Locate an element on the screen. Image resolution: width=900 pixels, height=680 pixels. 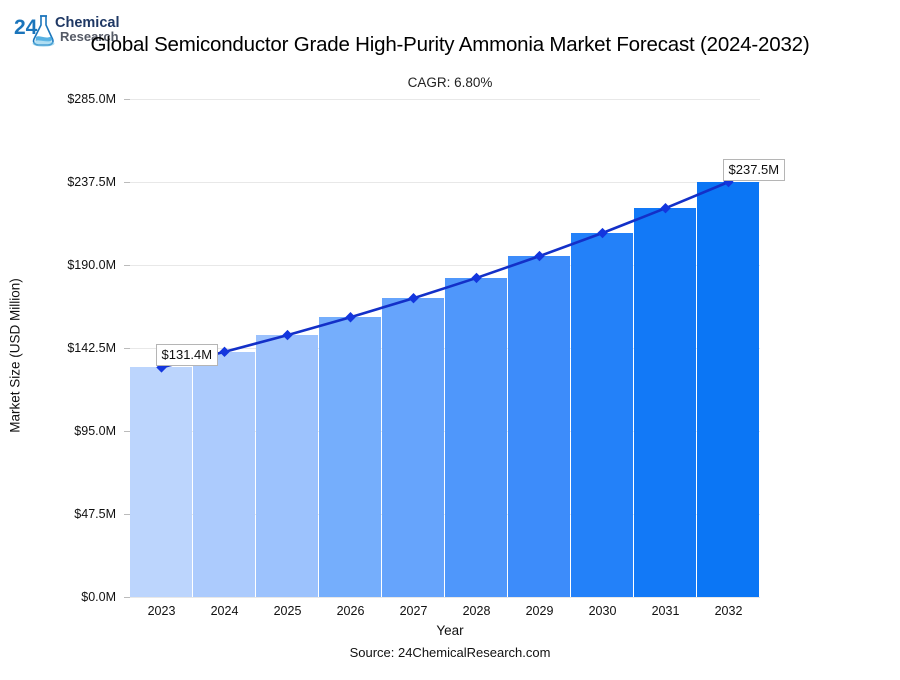
company-logo: 24 Chemical Research is located at coordinates (69, 30).